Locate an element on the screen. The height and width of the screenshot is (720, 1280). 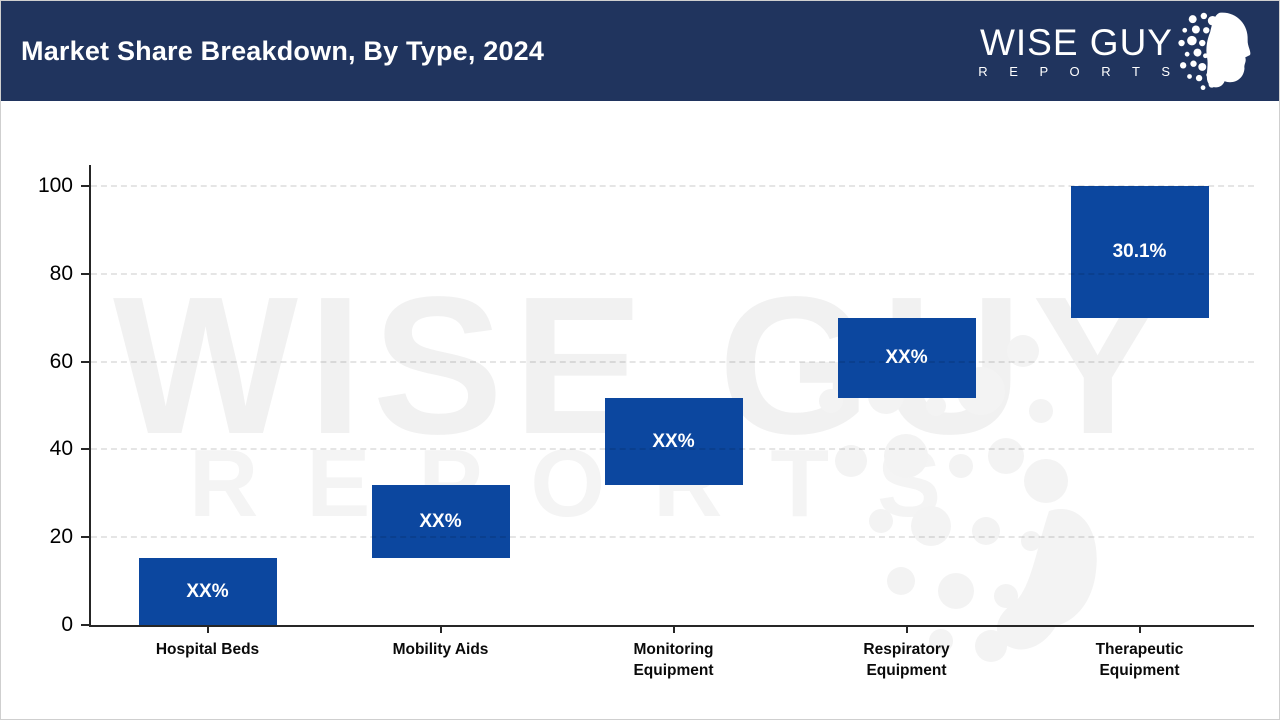
bar-hospital-beds: XX% is located at coordinates (207, 591).